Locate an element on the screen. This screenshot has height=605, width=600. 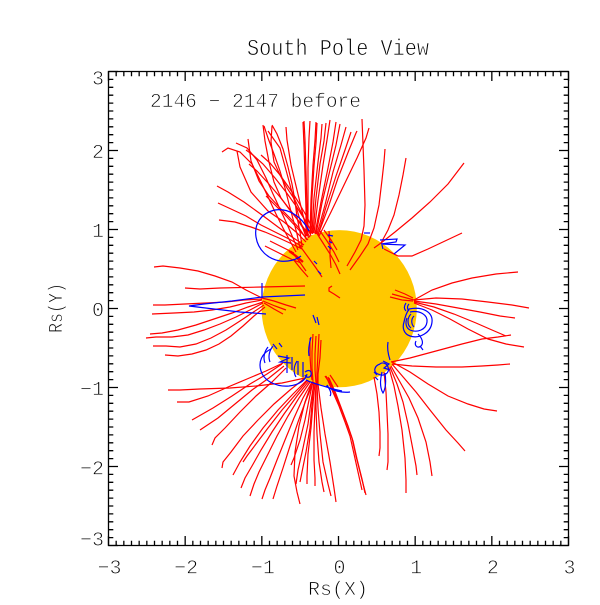
svg-text: Rs(X) is located at coordinates (338, 589).